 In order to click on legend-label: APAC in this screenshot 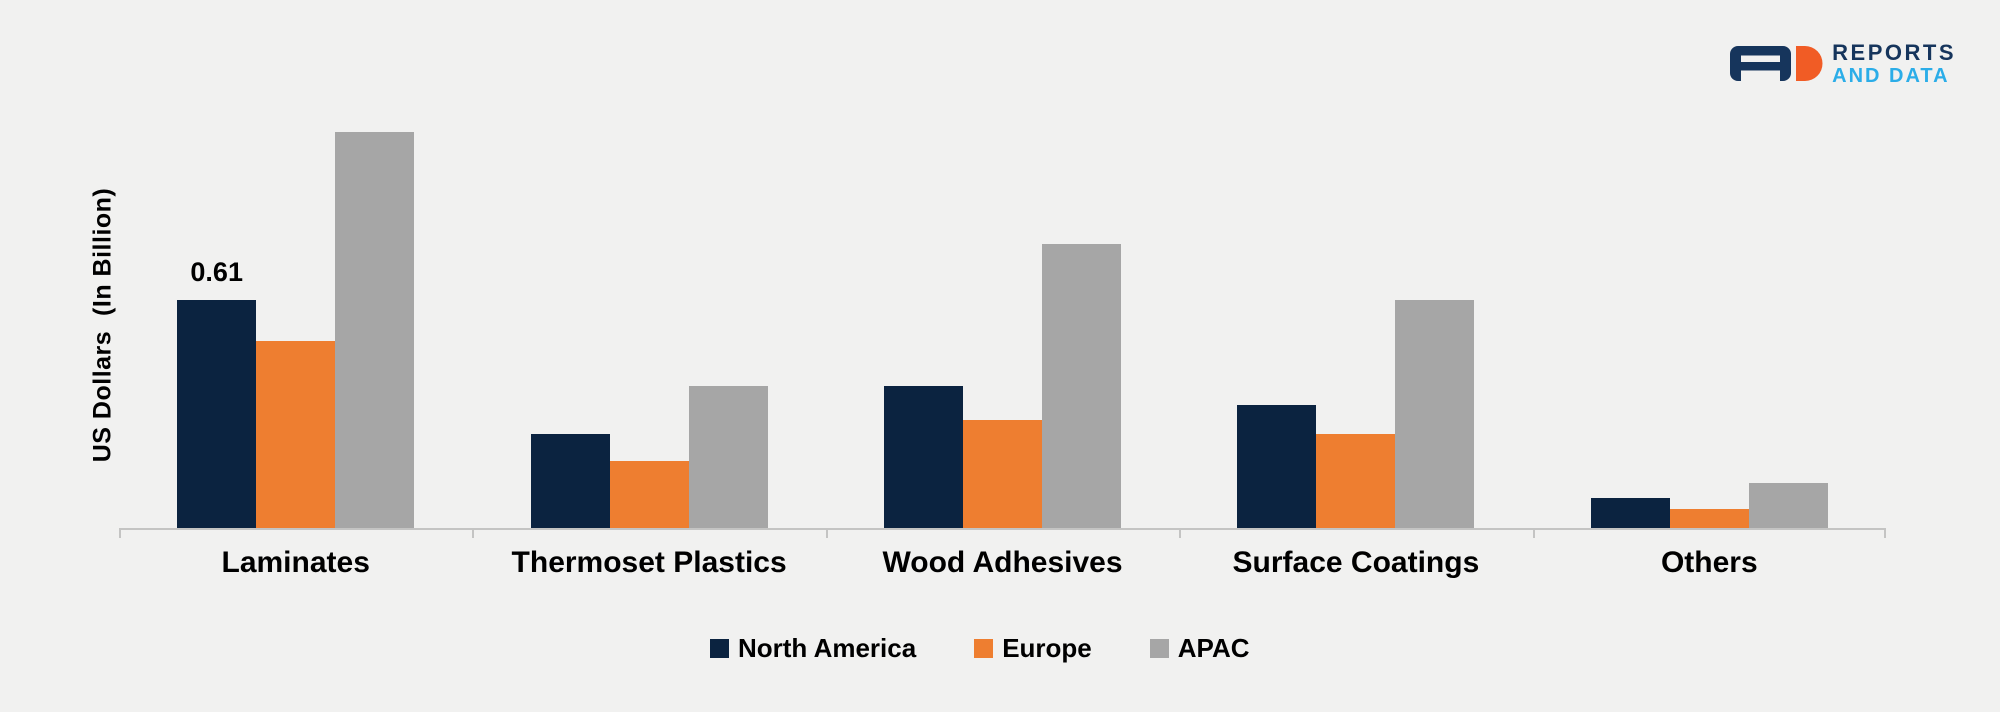, I will do `click(1213, 648)`.